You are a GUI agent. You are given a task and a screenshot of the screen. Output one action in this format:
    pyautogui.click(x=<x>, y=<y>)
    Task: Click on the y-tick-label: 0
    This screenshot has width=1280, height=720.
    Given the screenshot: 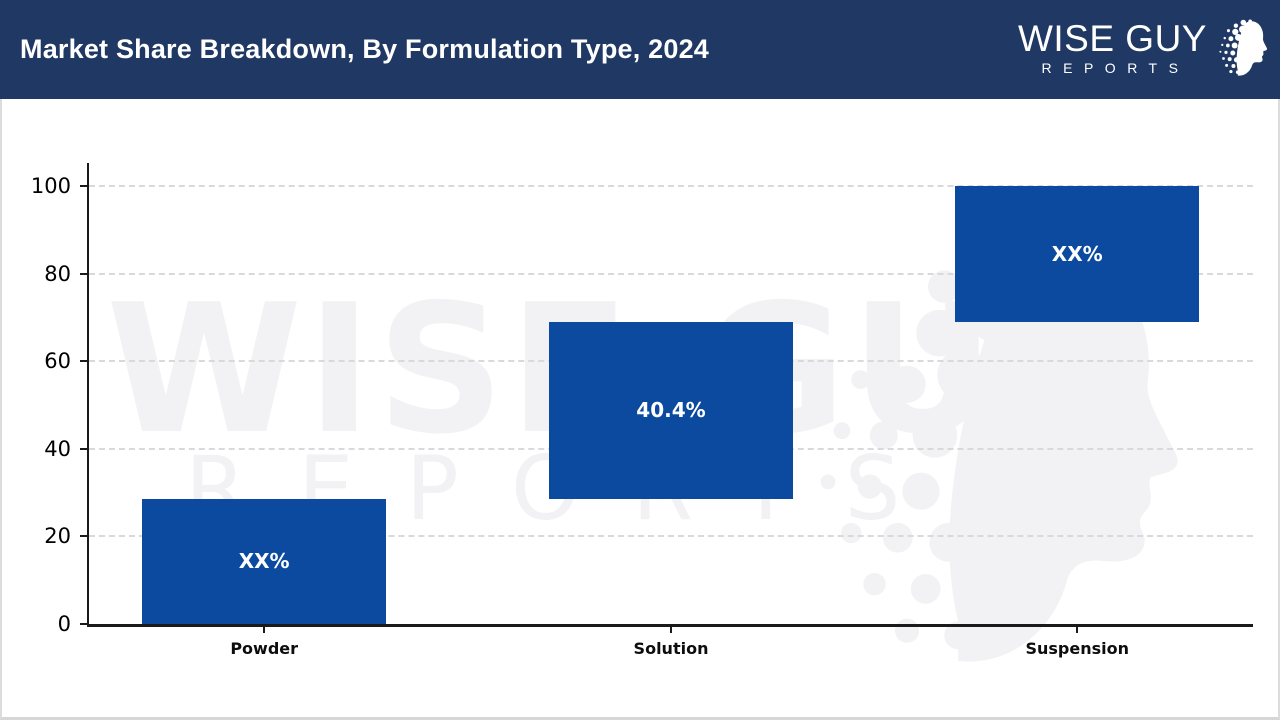 What is the action you would take?
    pyautogui.click(x=64, y=624)
    